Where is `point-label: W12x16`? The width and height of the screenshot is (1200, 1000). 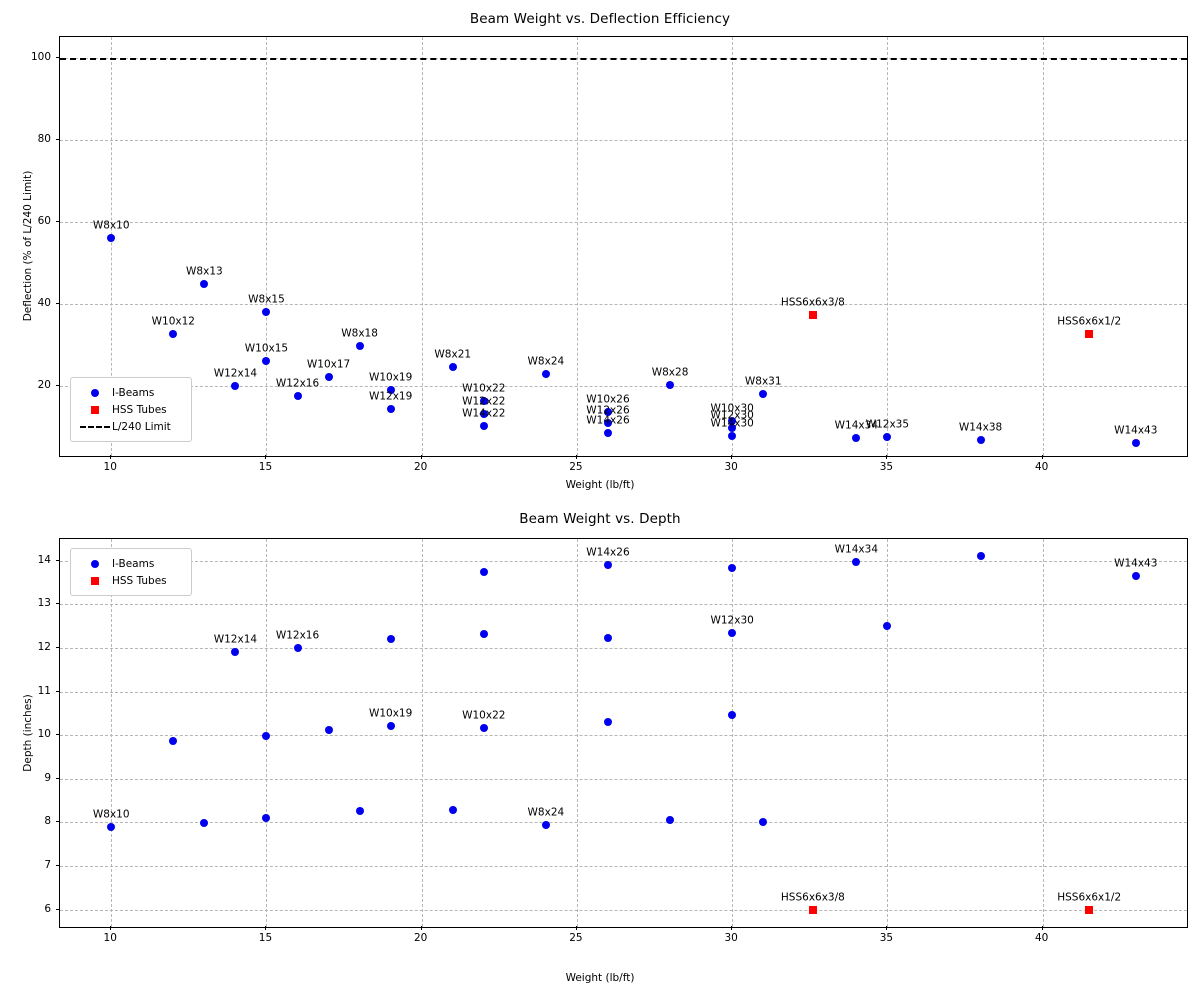
point-label: W12x16 is located at coordinates (297, 635).